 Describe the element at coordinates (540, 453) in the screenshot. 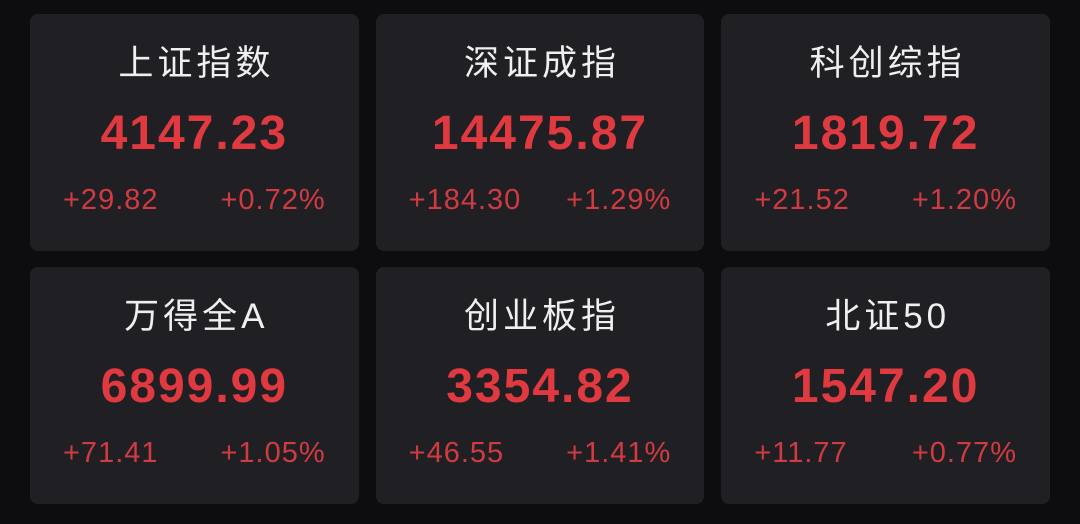

I see `index-change-row: +46.55 +1.41%` at that location.